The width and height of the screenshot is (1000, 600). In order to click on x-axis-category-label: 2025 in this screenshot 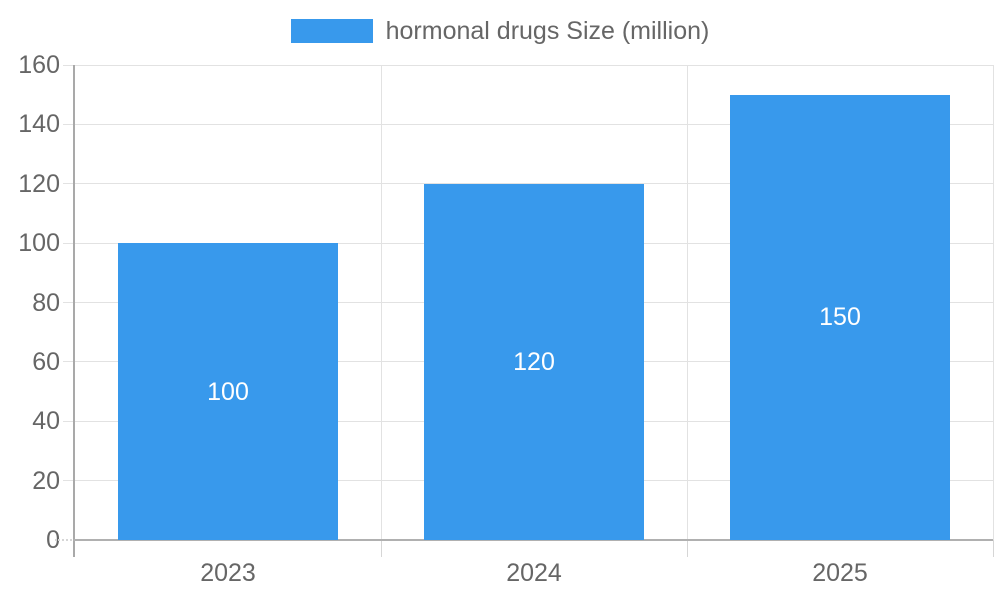, I will do `click(840, 573)`.